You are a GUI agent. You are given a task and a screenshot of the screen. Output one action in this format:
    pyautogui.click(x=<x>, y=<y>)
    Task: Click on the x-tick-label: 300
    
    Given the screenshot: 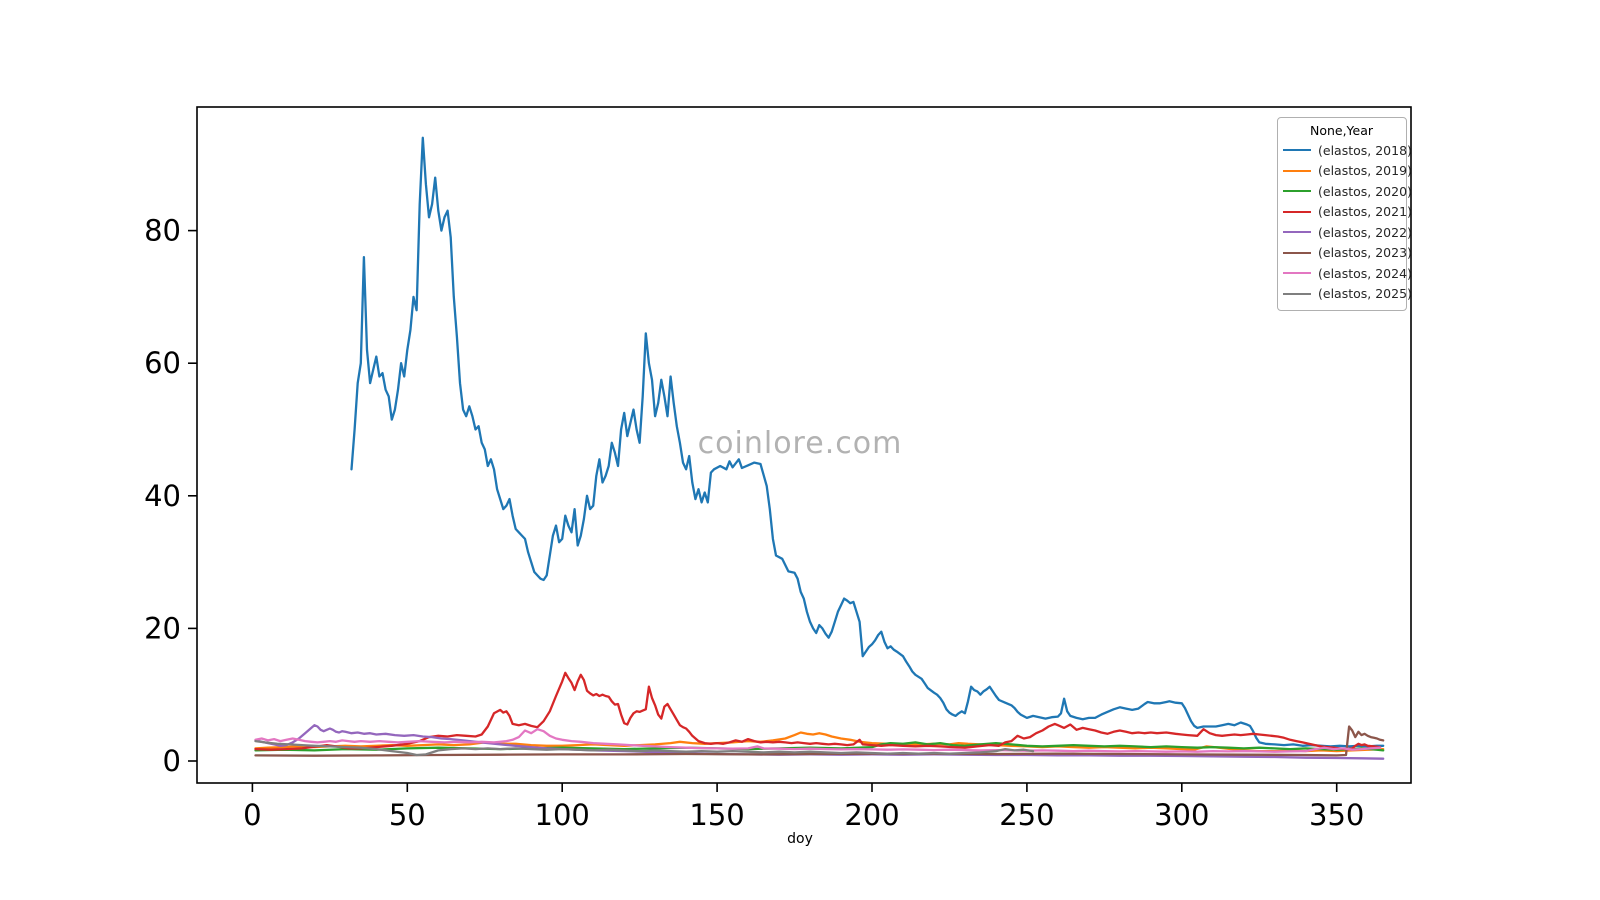 What is the action you would take?
    pyautogui.click(x=1181, y=815)
    